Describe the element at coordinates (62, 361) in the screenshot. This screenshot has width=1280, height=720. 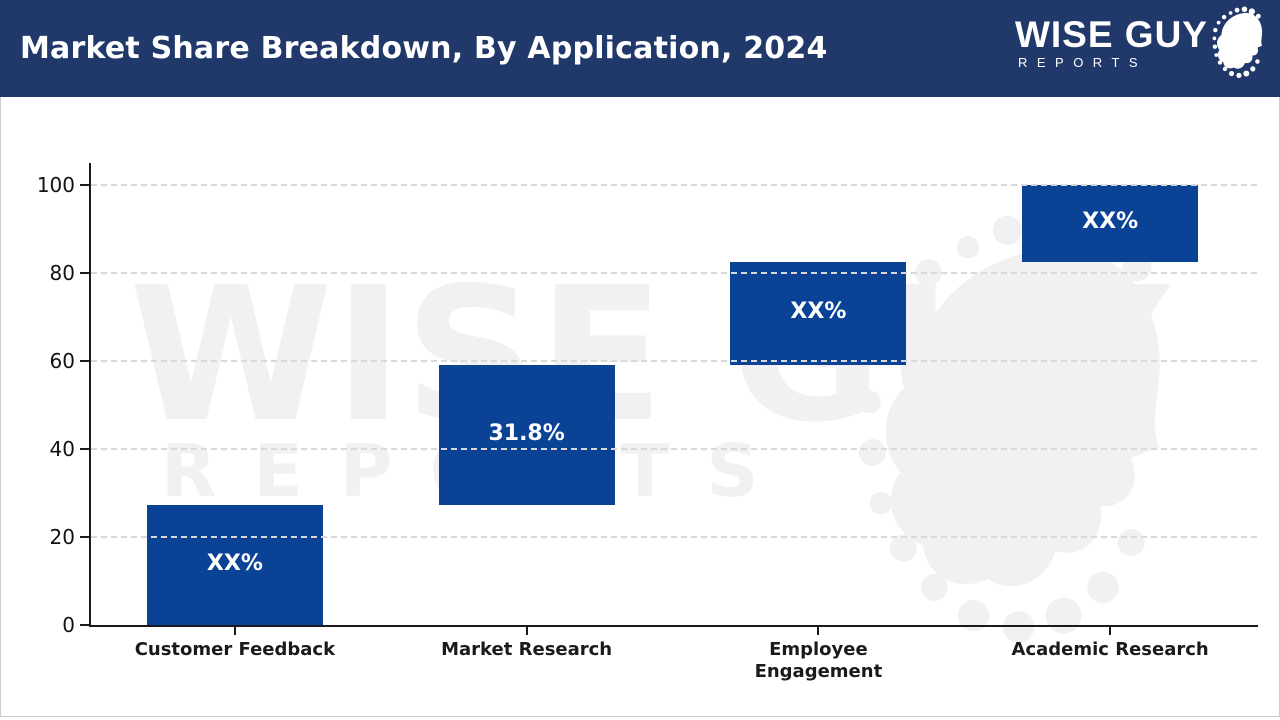
I see `y-tick-label-60: 60` at that location.